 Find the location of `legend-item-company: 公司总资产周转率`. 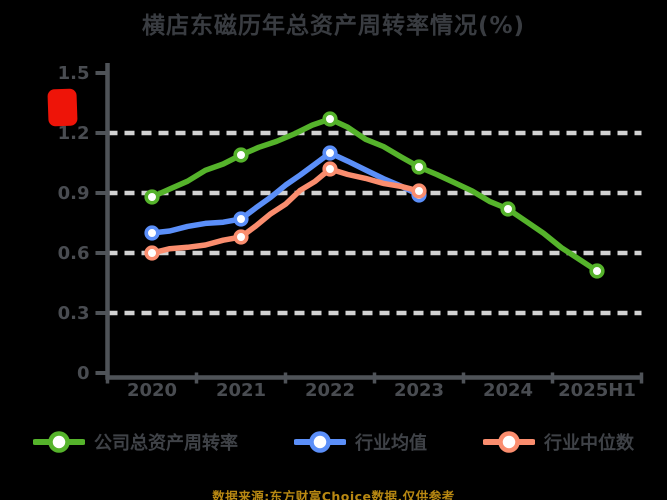

legend-item-company: 公司总资产周转率 is located at coordinates (135, 442).